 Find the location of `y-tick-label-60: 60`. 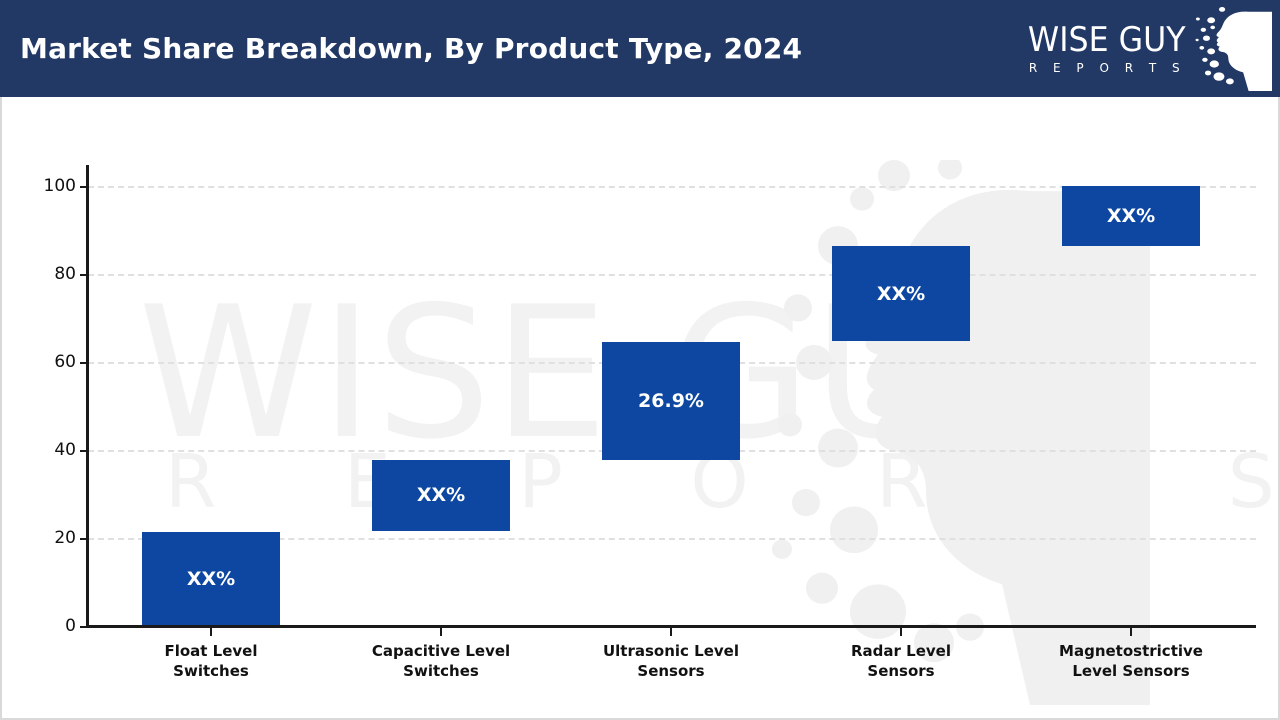

y-tick-label-60: 60 is located at coordinates (65, 362).